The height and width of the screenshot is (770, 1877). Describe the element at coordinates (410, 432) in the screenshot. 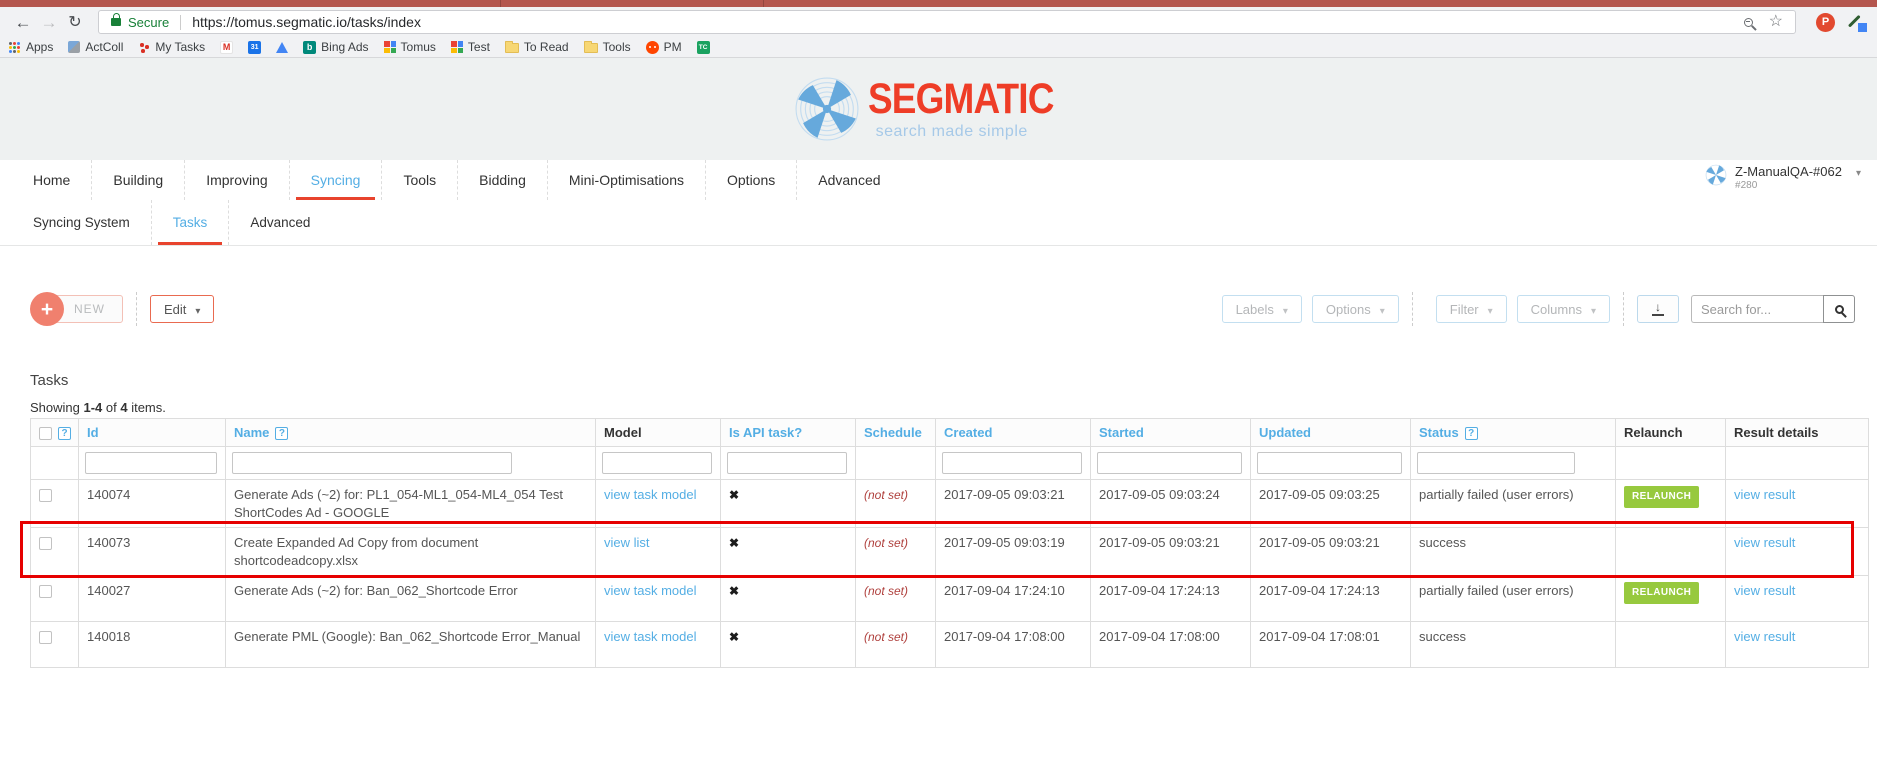

I see `column-header-name: Name?` at that location.